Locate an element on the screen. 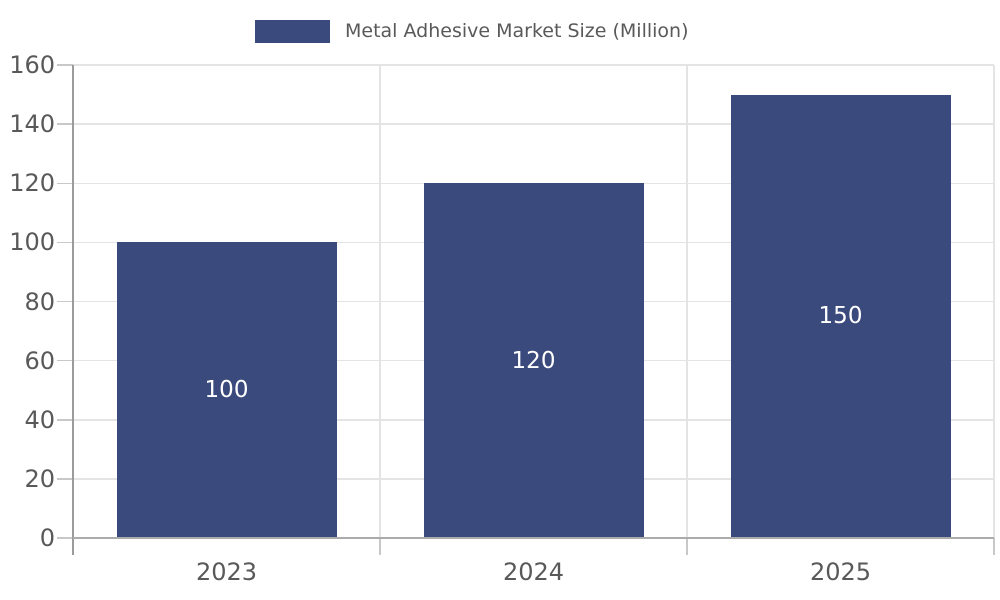 Image resolution: width=1000 pixels, height=600 pixels. legend-label: Metal Adhesive Market Size (Million) is located at coordinates (517, 31).